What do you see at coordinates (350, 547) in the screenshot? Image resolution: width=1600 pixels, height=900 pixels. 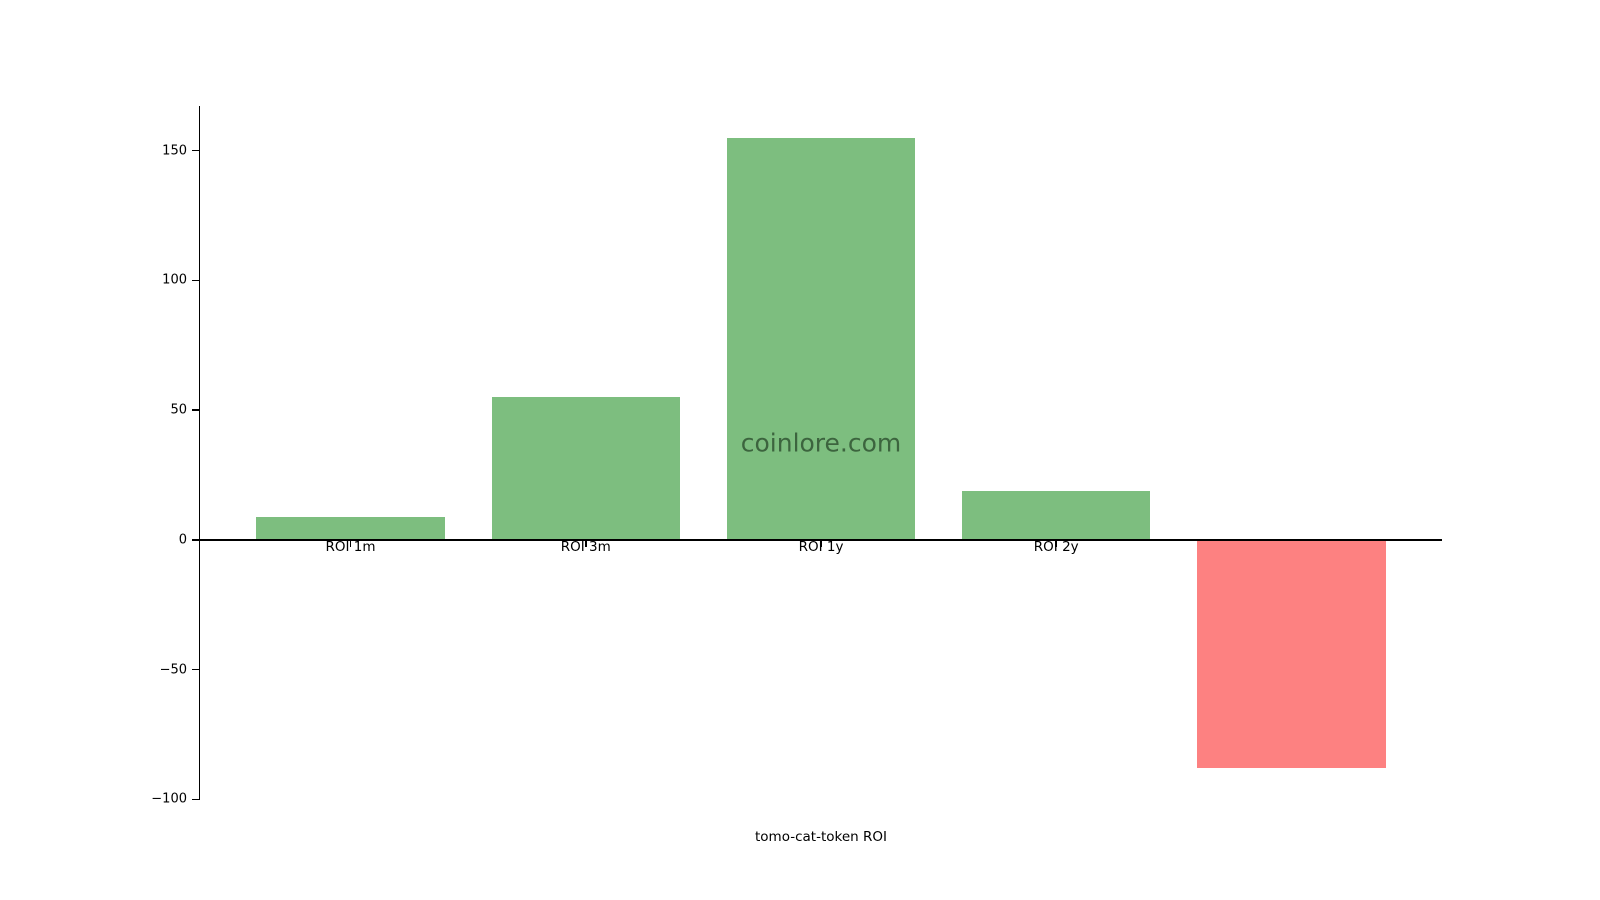 I see `x-tick-label-roi-1m: ROI 1m` at bounding box center [350, 547].